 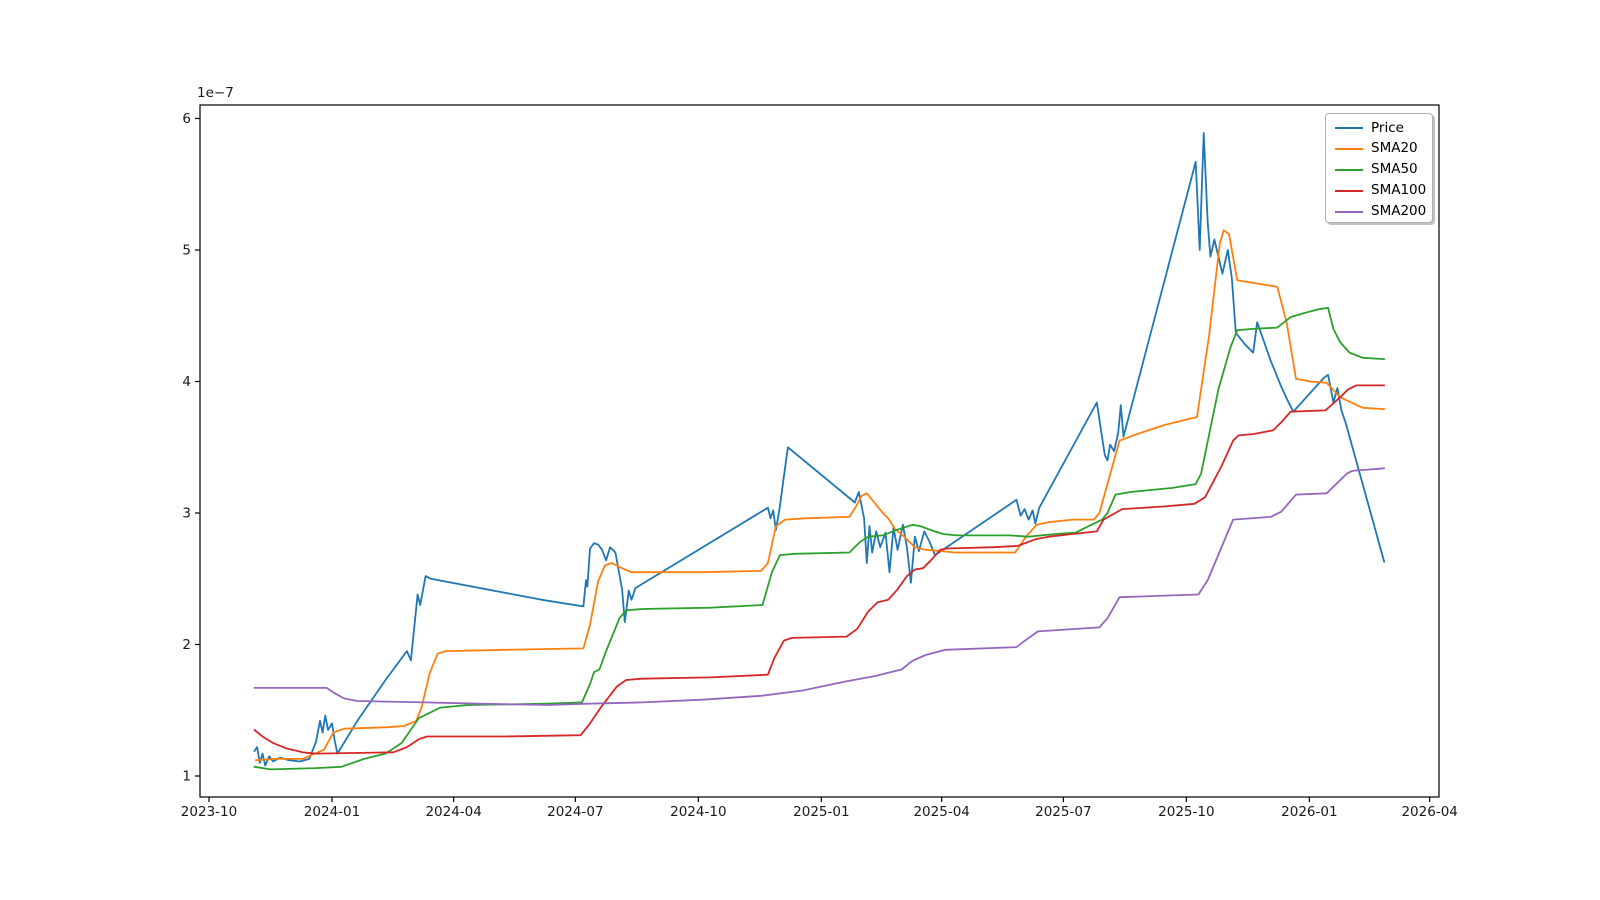 I want to click on legend-label: SMA50, so click(x=1394, y=169).